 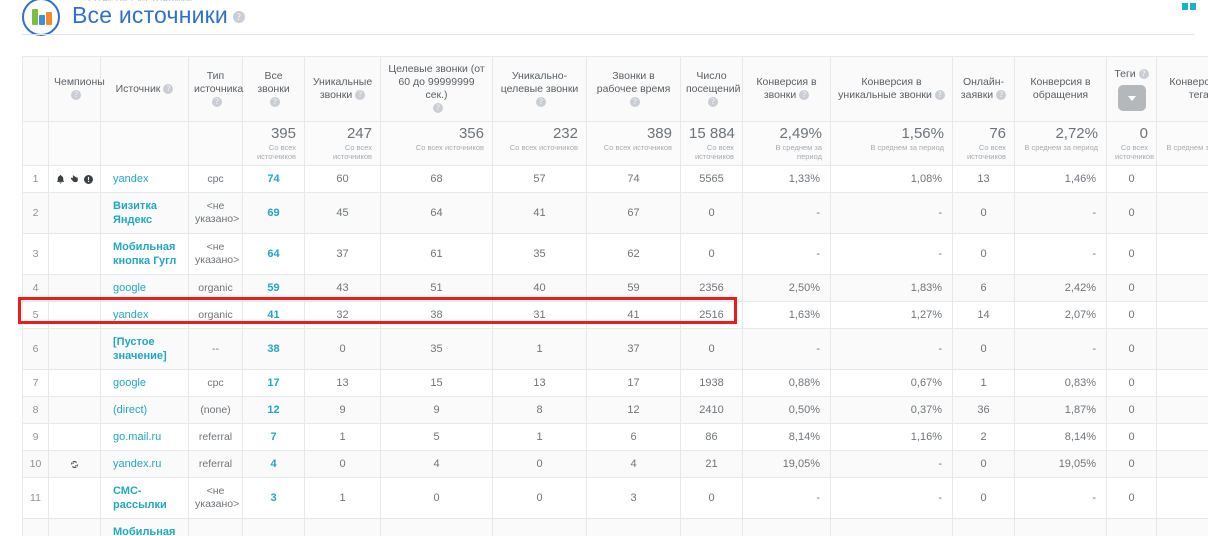 I want to click on col-header-conversion-calls: Конверсия в звонки?, so click(x=786, y=89).